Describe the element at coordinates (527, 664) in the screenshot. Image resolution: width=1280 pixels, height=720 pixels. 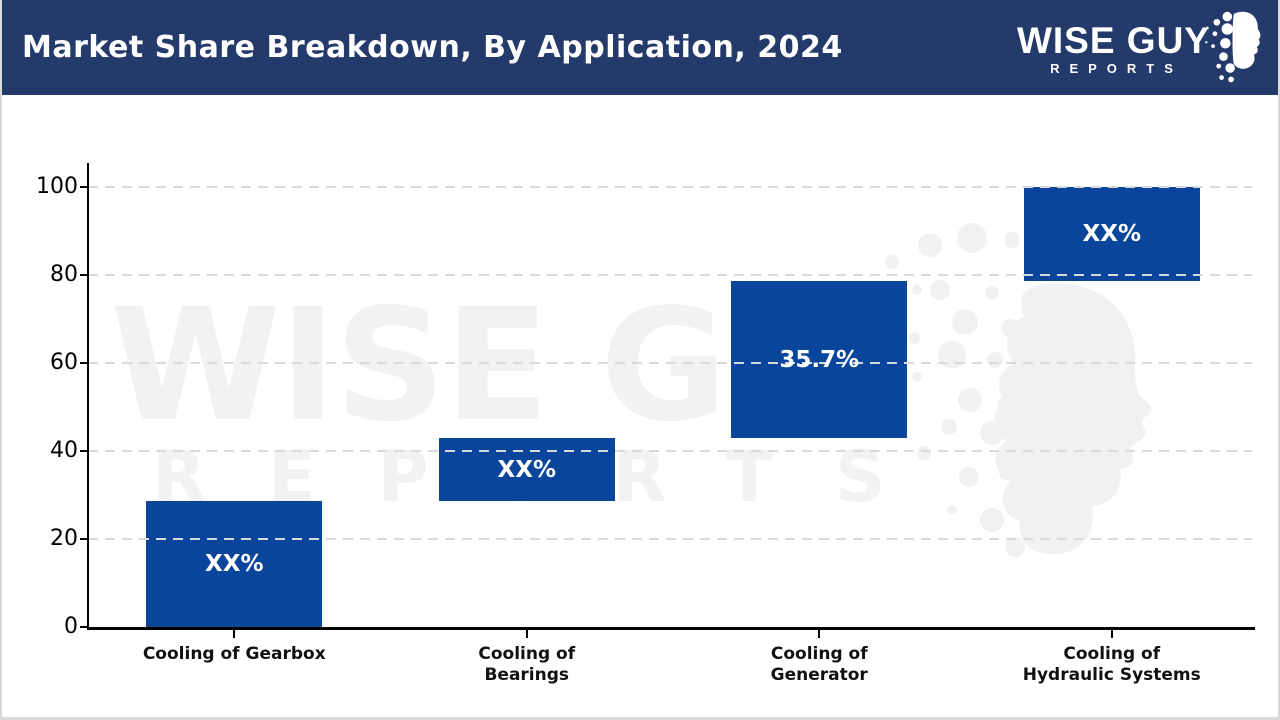
I see `x-category-label: Cooling of Bearings` at that location.